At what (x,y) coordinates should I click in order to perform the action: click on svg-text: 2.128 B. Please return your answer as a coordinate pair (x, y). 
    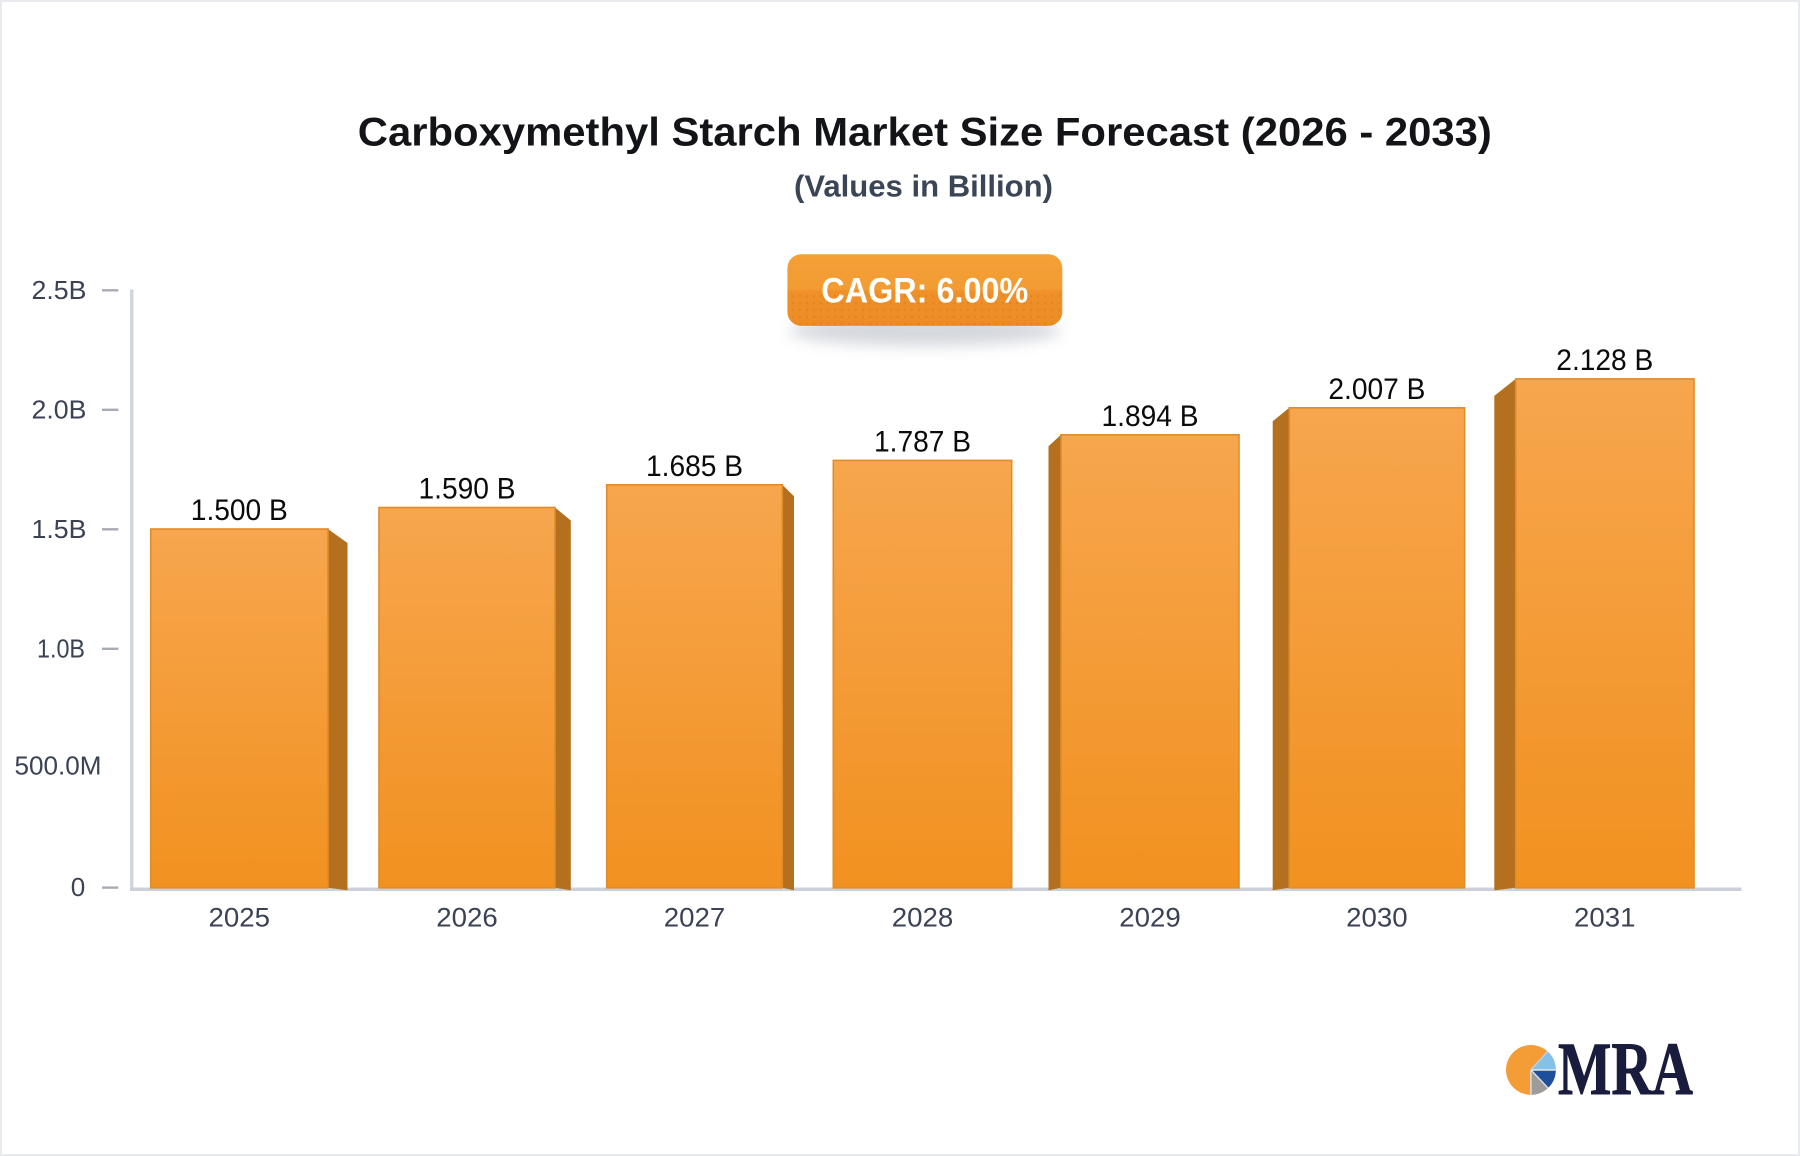
    Looking at the image, I should click on (1604, 360).